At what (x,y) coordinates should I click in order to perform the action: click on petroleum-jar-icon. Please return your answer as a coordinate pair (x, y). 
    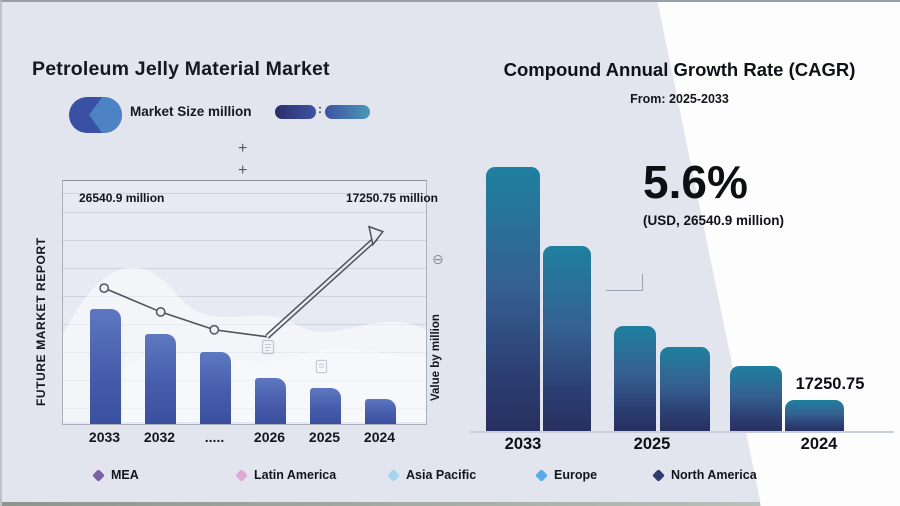
    Looking at the image, I should click on (95, 115).